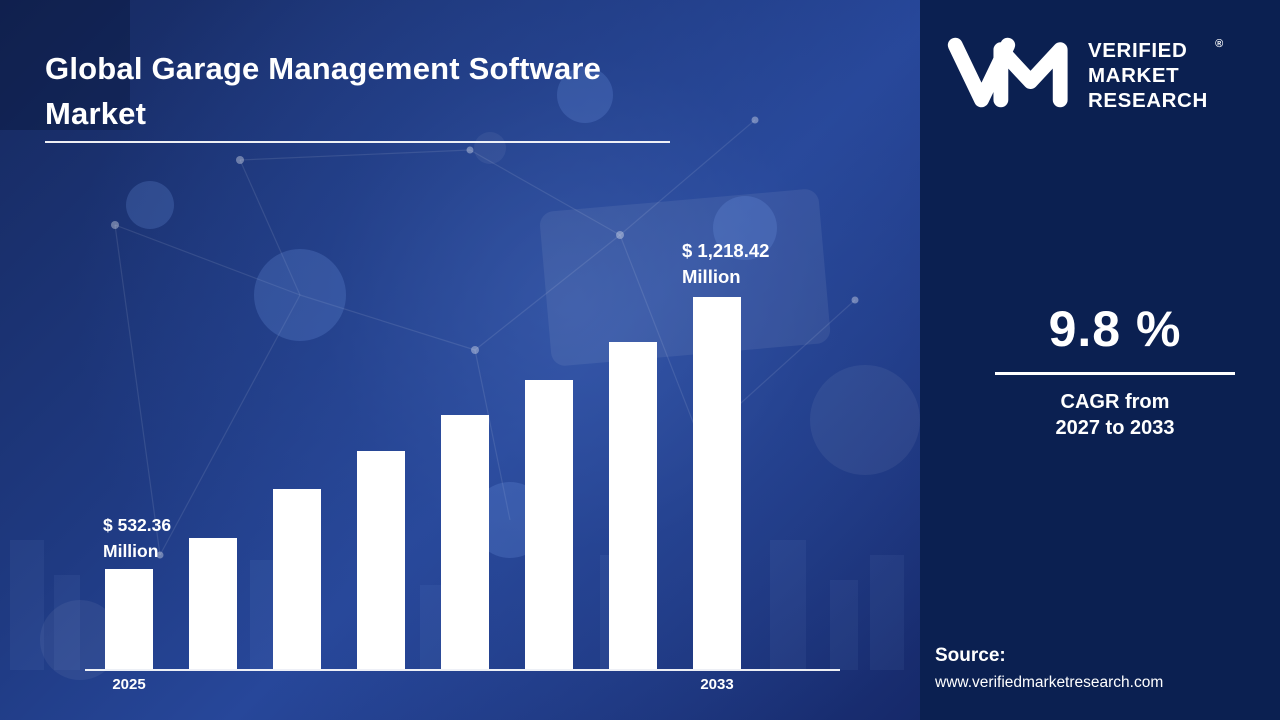 The width and height of the screenshot is (1280, 720). What do you see at coordinates (131, 551) in the screenshot?
I see `first-bar-unit: Million` at bounding box center [131, 551].